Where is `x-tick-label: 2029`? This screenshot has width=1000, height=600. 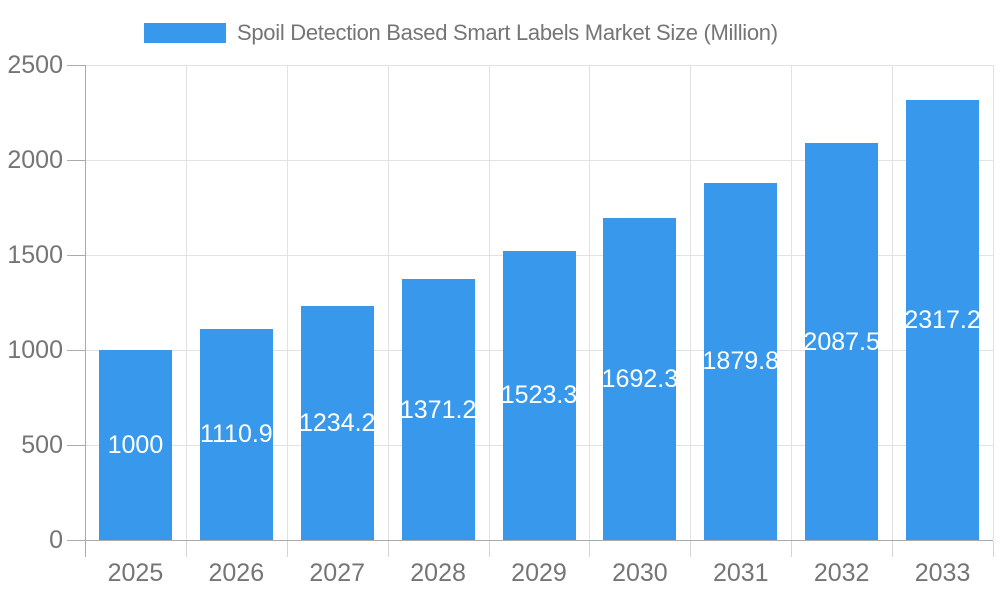
x-tick-label: 2029 is located at coordinates (539, 573).